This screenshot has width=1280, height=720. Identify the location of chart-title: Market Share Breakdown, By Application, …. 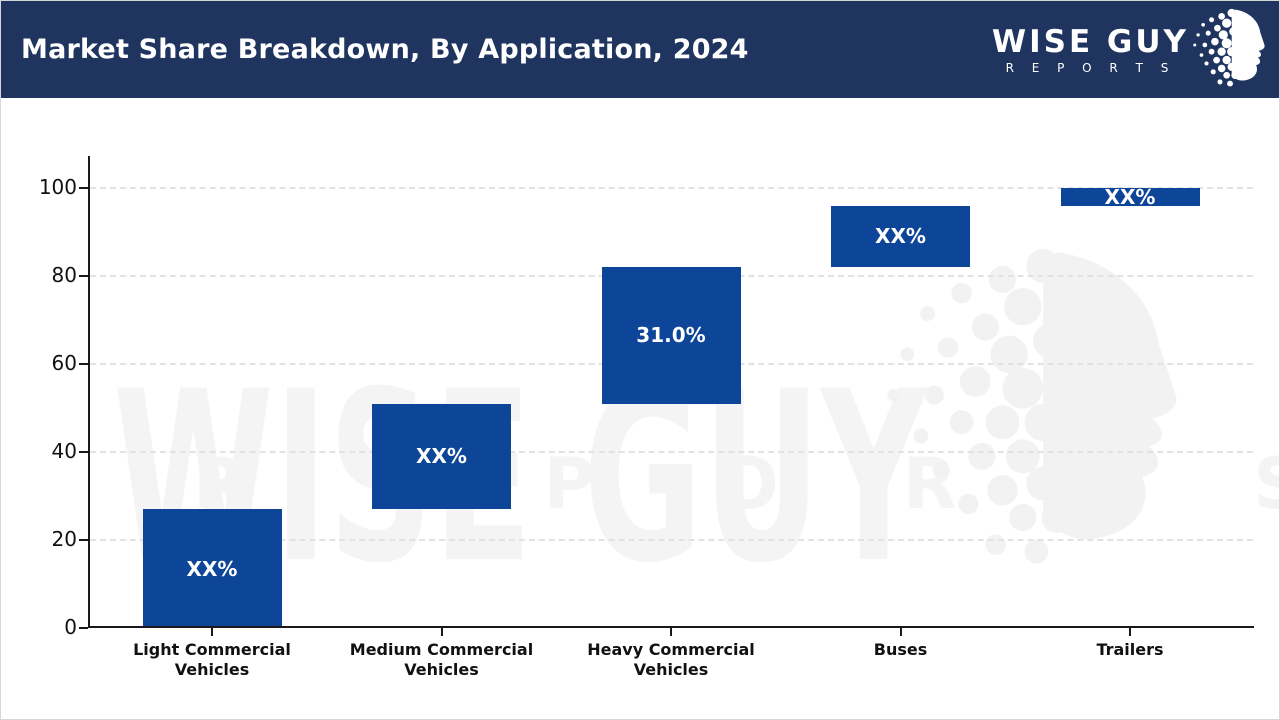
(385, 49).